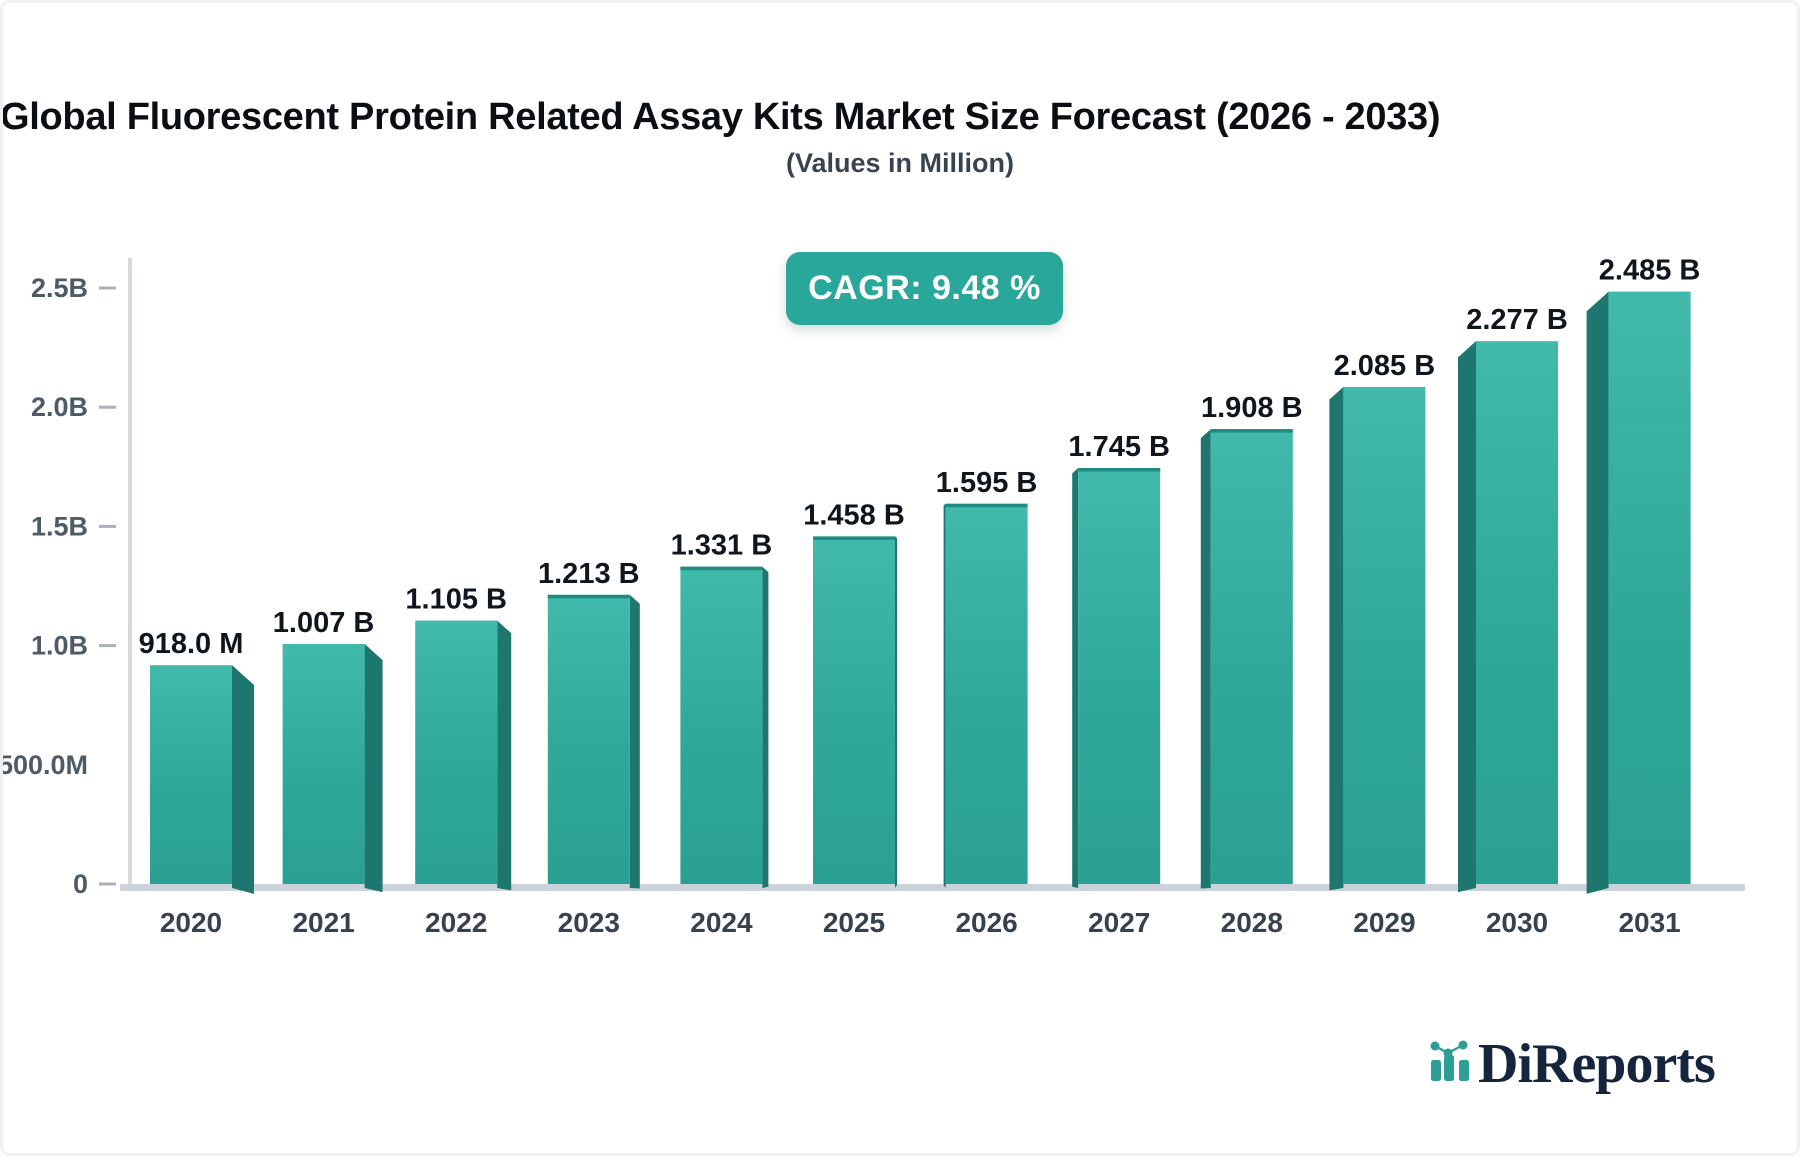  Describe the element at coordinates (59, 526) in the screenshot. I see `y-axis-label-1.5B: 1.5B` at that location.